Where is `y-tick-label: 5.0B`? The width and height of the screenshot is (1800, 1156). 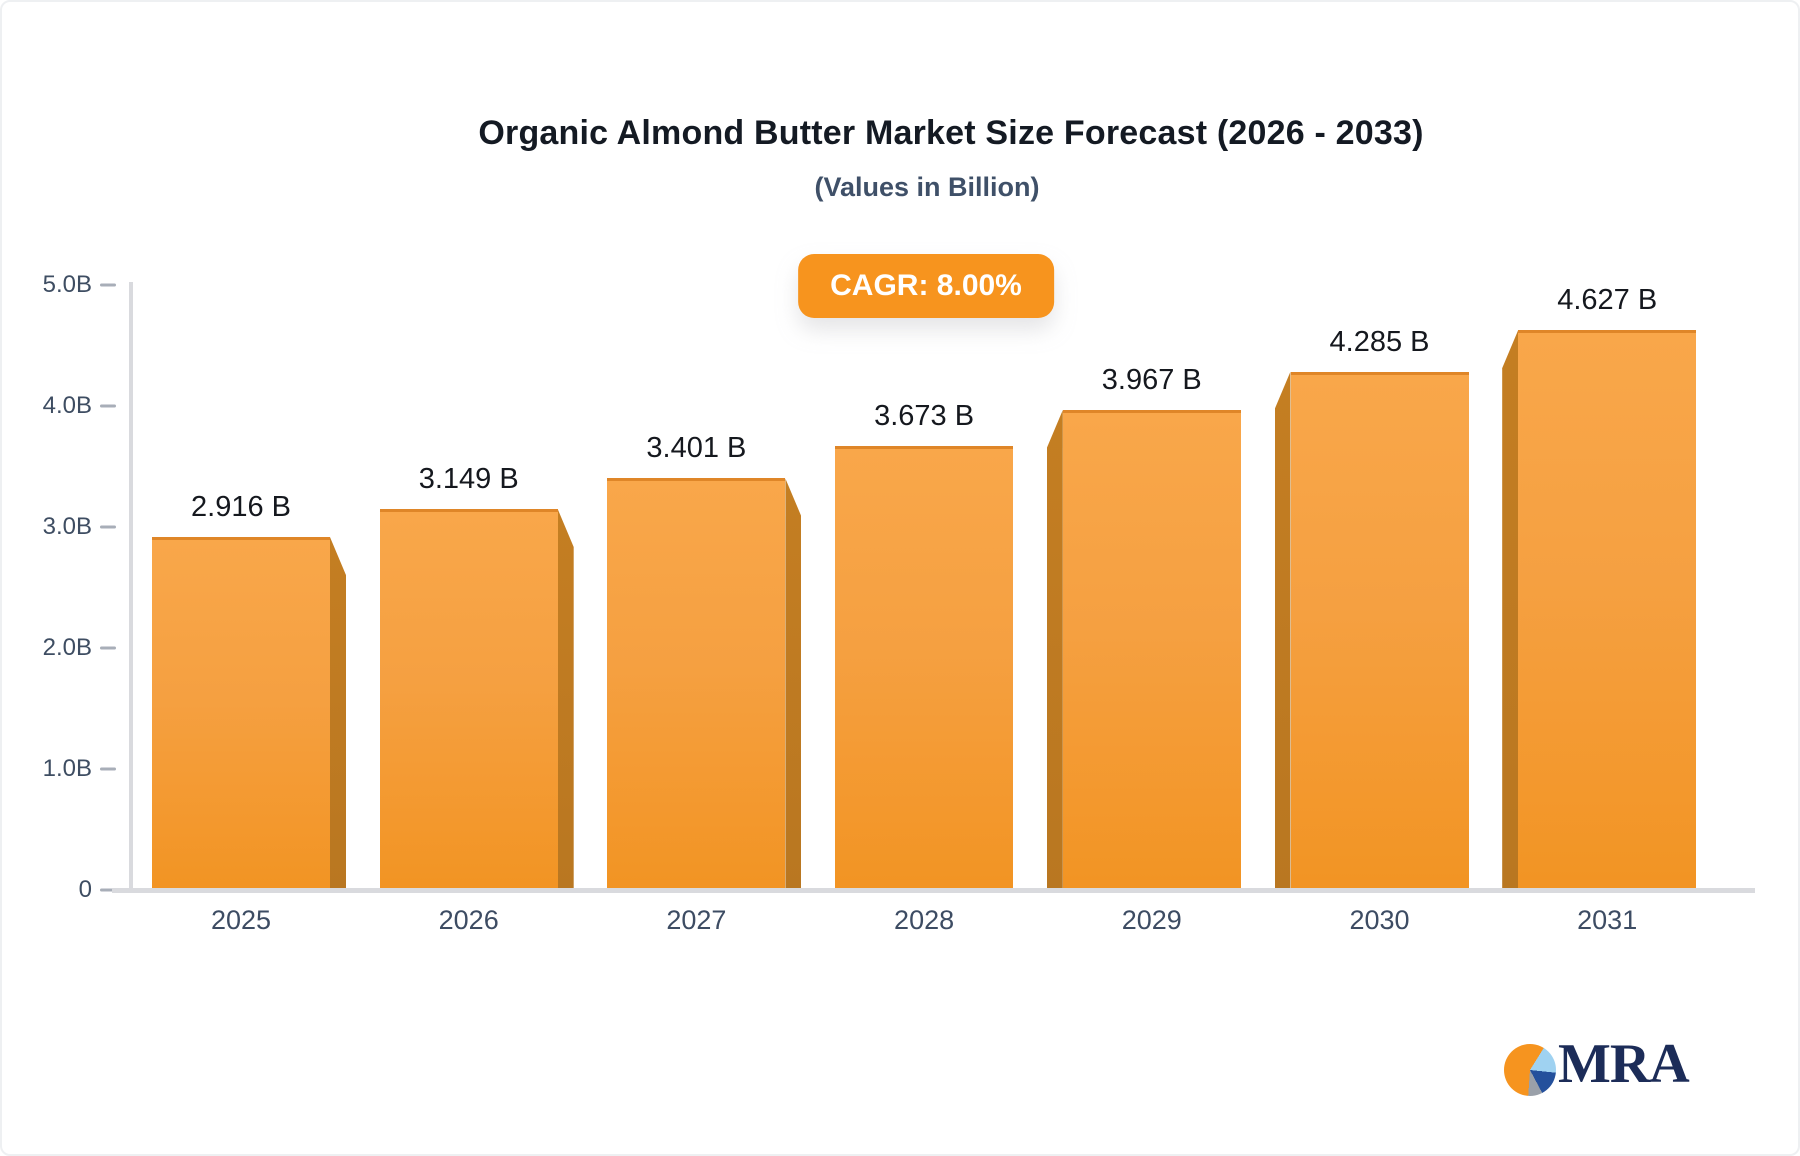
y-tick-label: 5.0B is located at coordinates (67, 284).